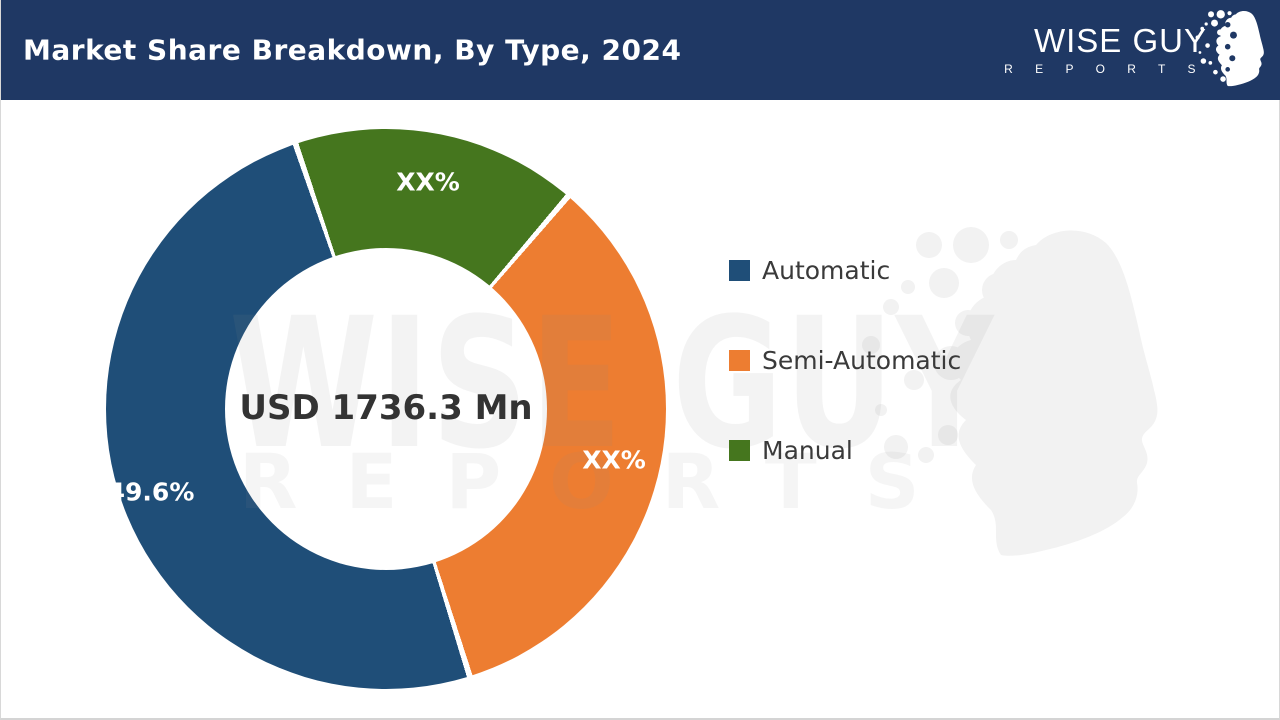  I want to click on chart-legend: Automatic Semi-Automatic Manual, so click(845, 390).